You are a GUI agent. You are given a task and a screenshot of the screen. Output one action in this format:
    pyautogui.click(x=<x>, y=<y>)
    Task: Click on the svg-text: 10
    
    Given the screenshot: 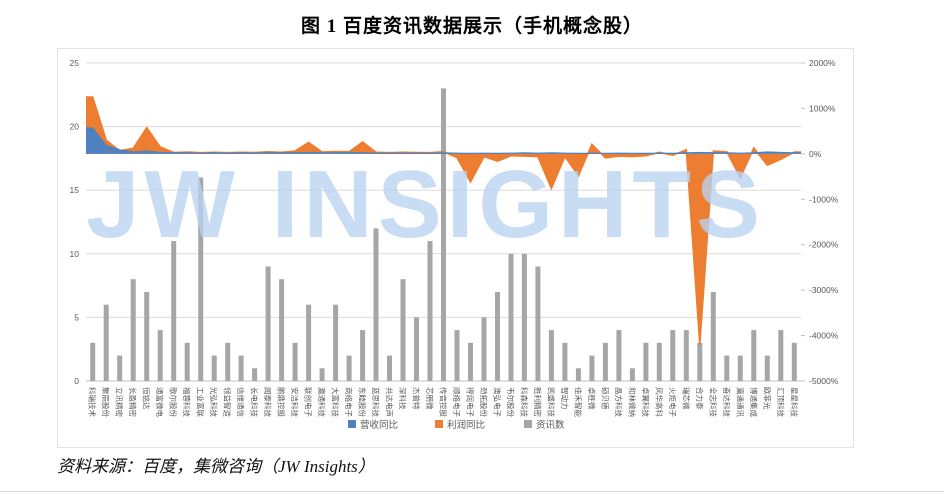 What is the action you would take?
    pyautogui.click(x=75, y=254)
    